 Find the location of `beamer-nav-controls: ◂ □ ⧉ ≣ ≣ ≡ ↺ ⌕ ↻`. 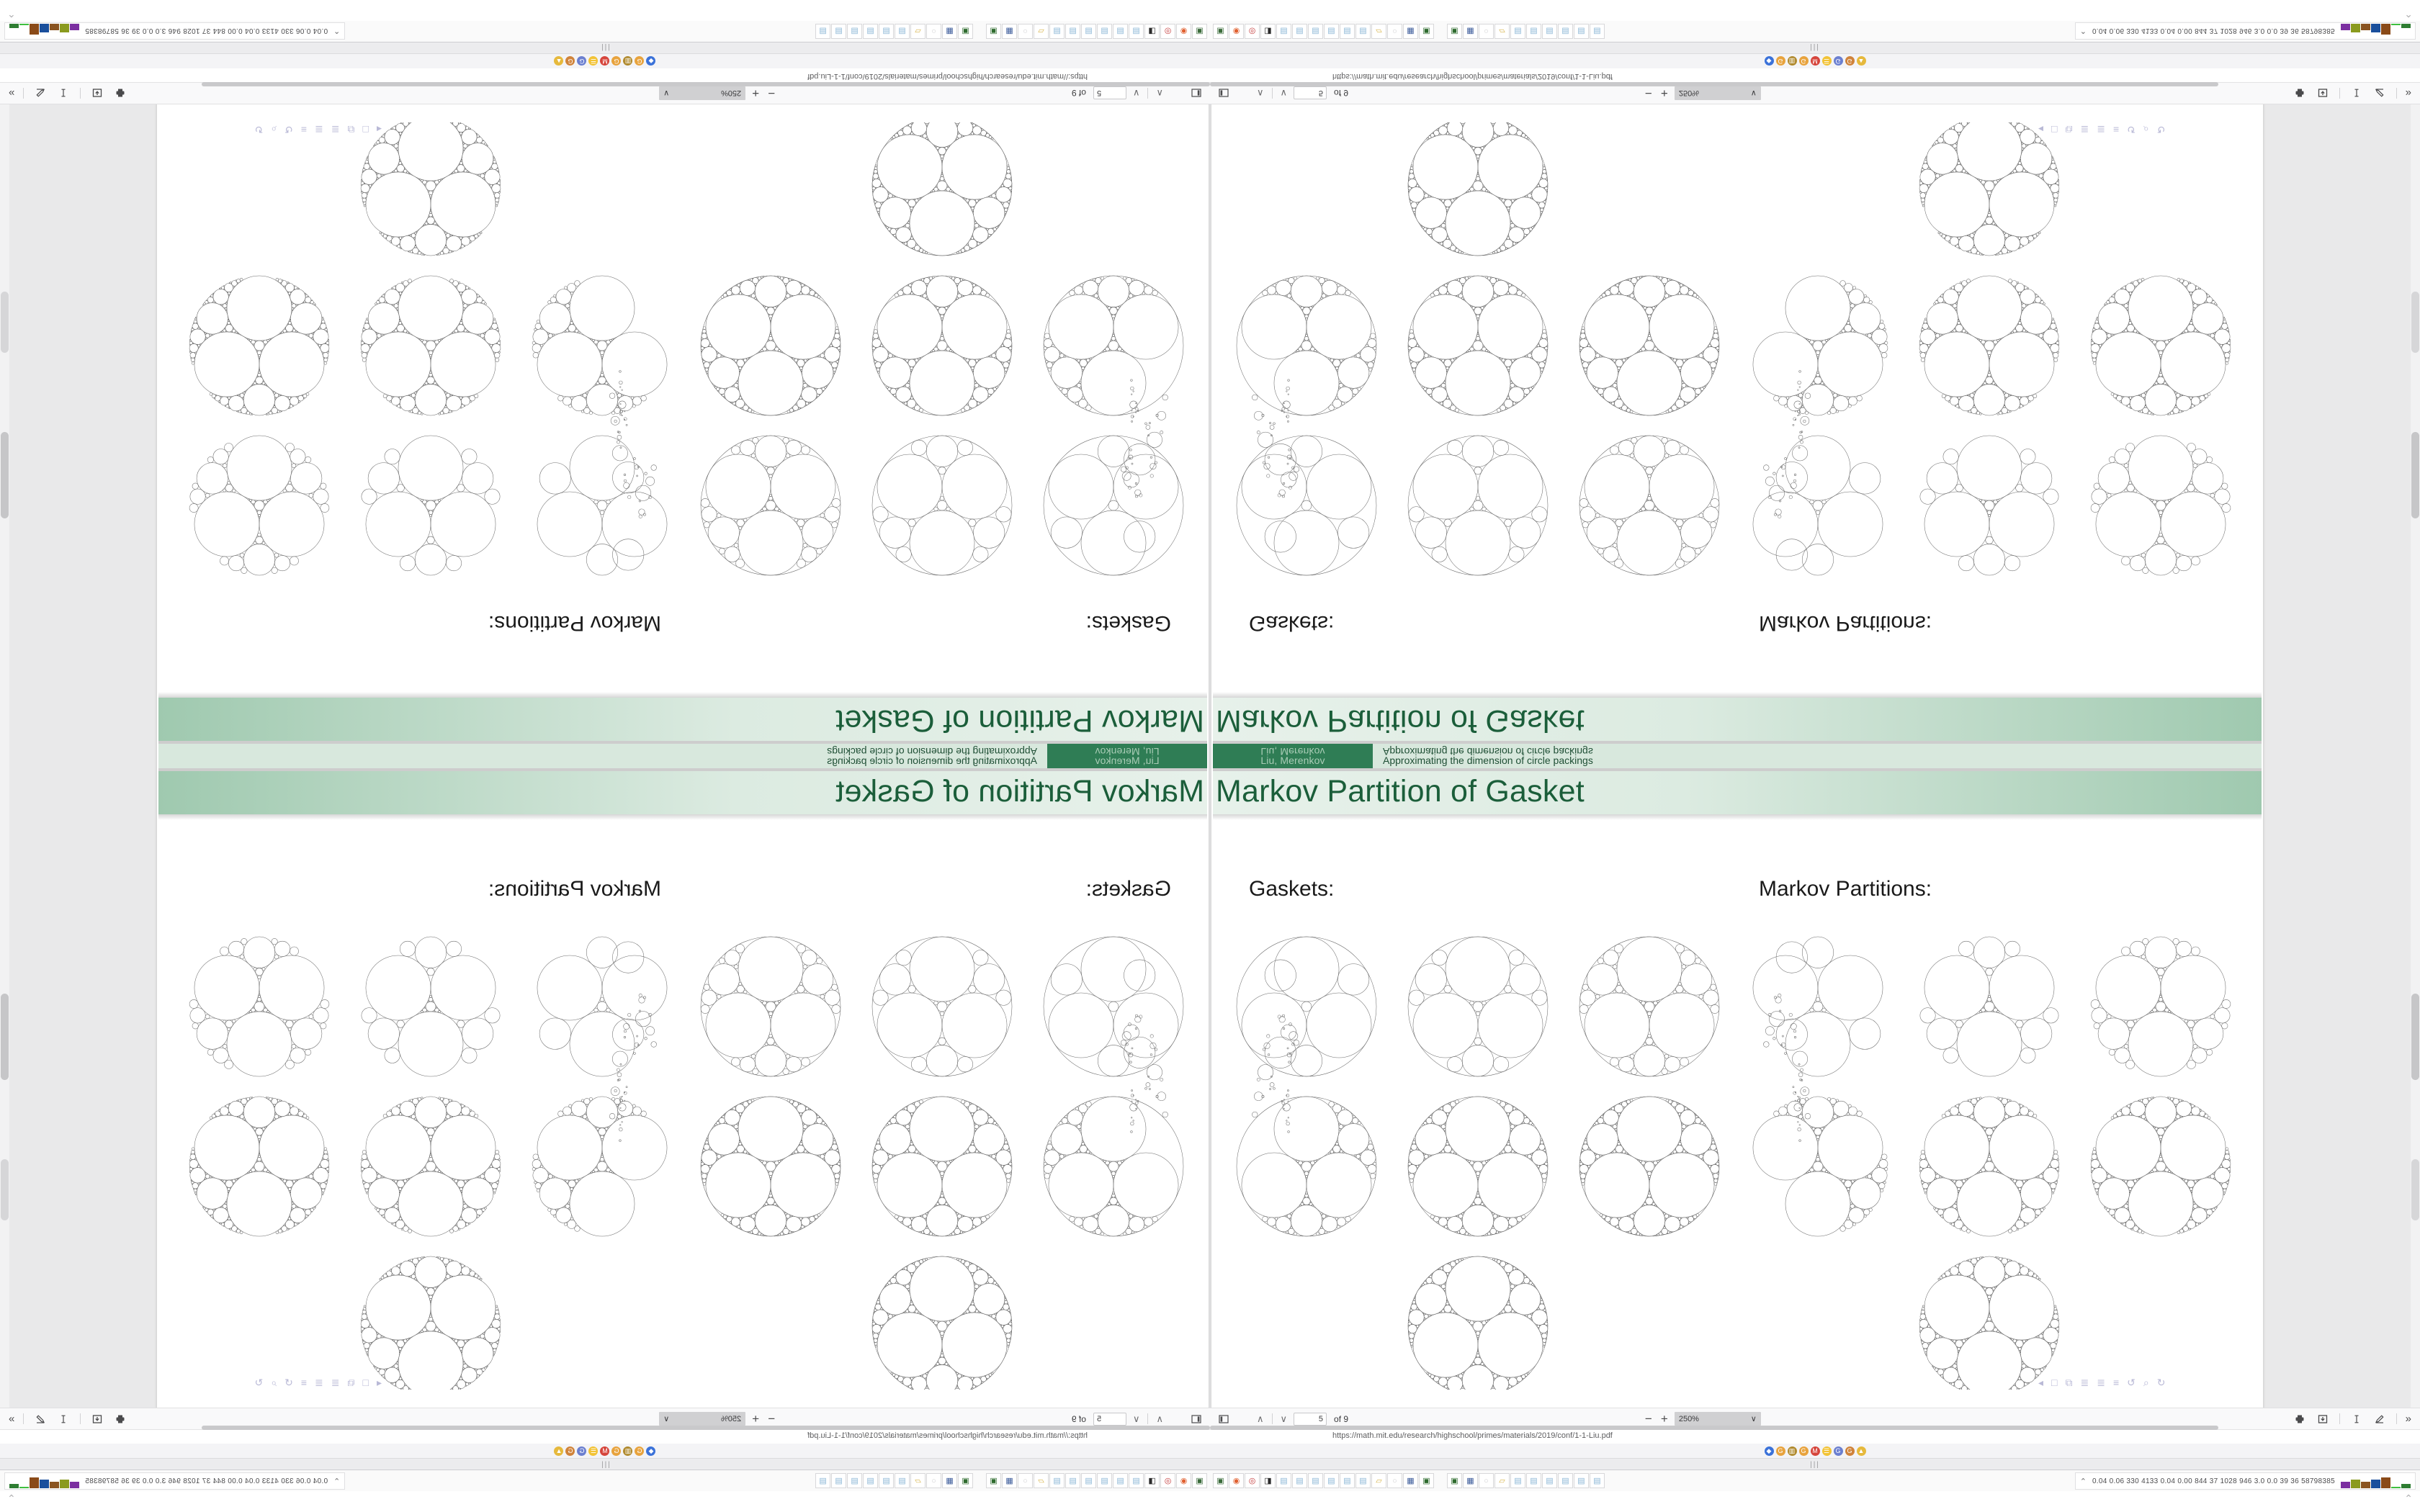

beamer-nav-controls: ◂ □ ⧉ ≣ ≣ ≡ ↺ ⌕ ↻ is located at coordinates (318, 1383).